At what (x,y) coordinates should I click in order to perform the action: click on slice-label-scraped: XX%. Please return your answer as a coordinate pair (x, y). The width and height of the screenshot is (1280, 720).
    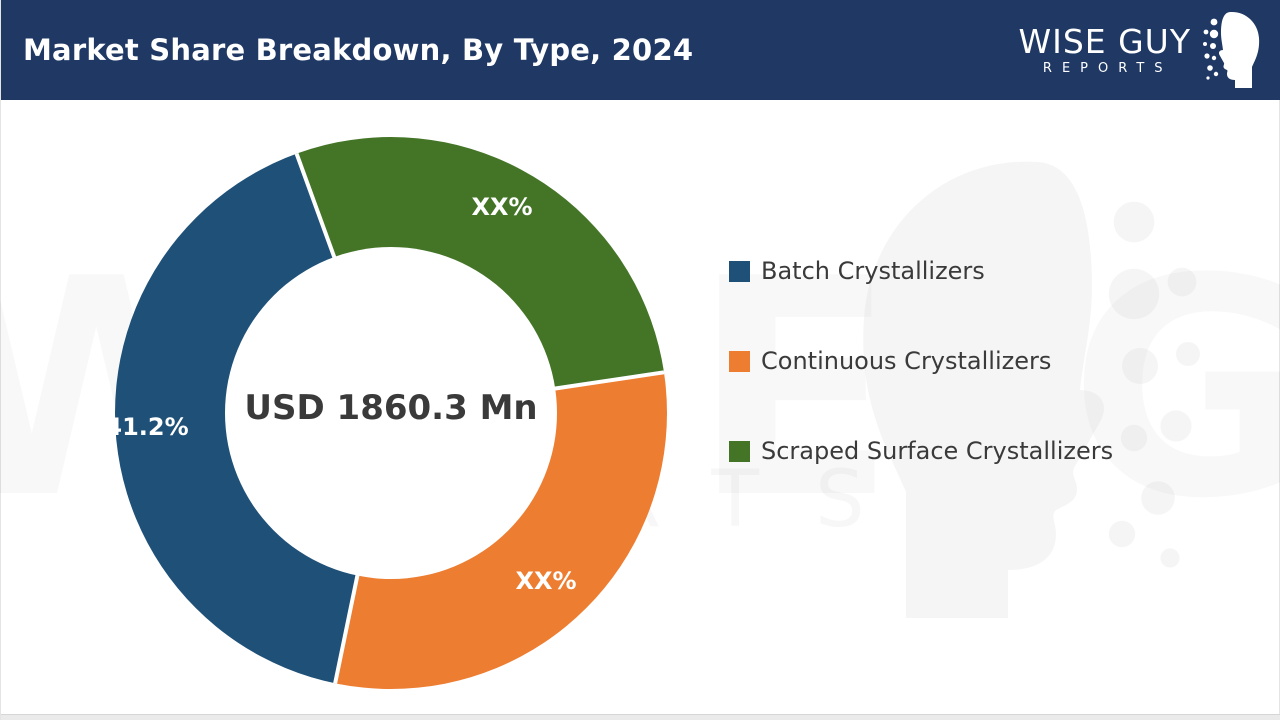
    Looking at the image, I should click on (502, 207).